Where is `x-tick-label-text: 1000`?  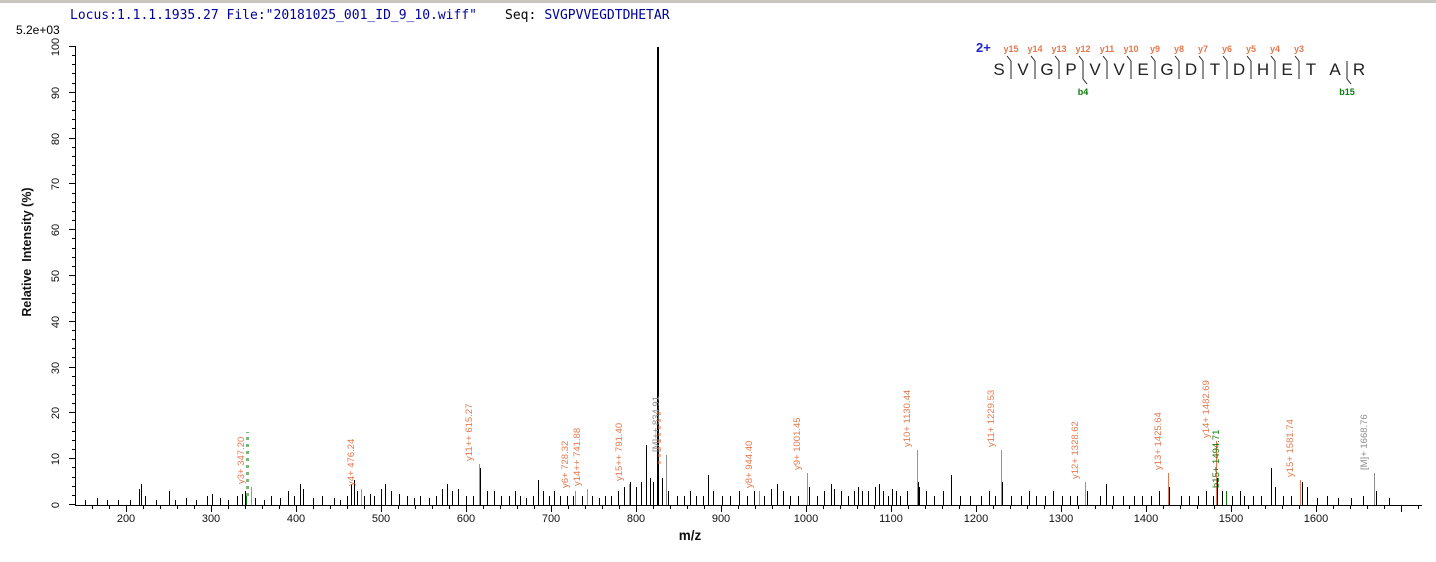
x-tick-label-text: 1000 is located at coordinates (806, 519).